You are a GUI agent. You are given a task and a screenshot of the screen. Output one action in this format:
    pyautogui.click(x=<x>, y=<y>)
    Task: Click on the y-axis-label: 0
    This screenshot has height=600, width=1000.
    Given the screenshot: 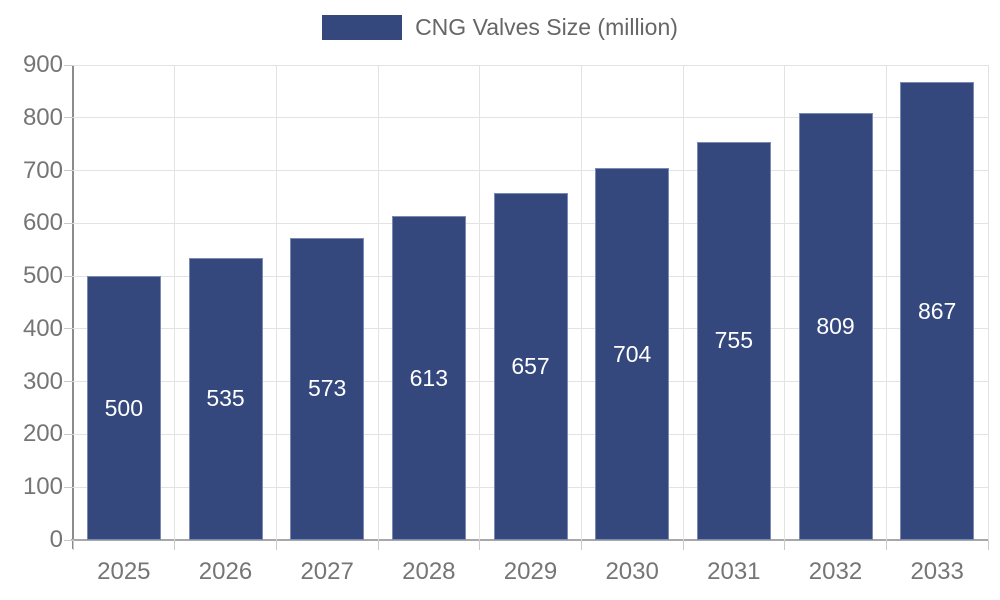 What is the action you would take?
    pyautogui.click(x=56, y=539)
    